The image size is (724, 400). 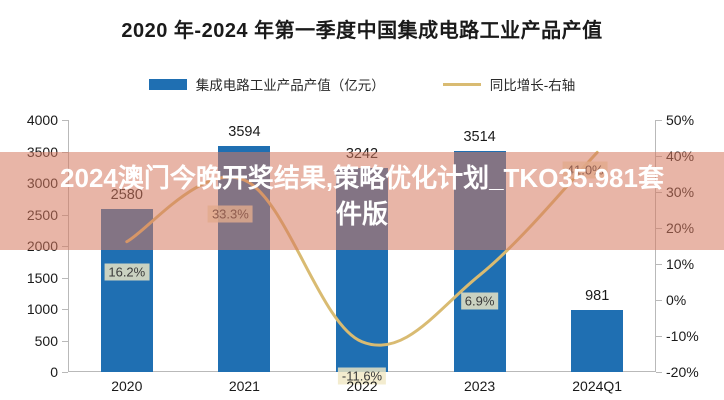 What do you see at coordinates (127, 386) in the screenshot?
I see `x-axis-label: 2020` at bounding box center [127, 386].